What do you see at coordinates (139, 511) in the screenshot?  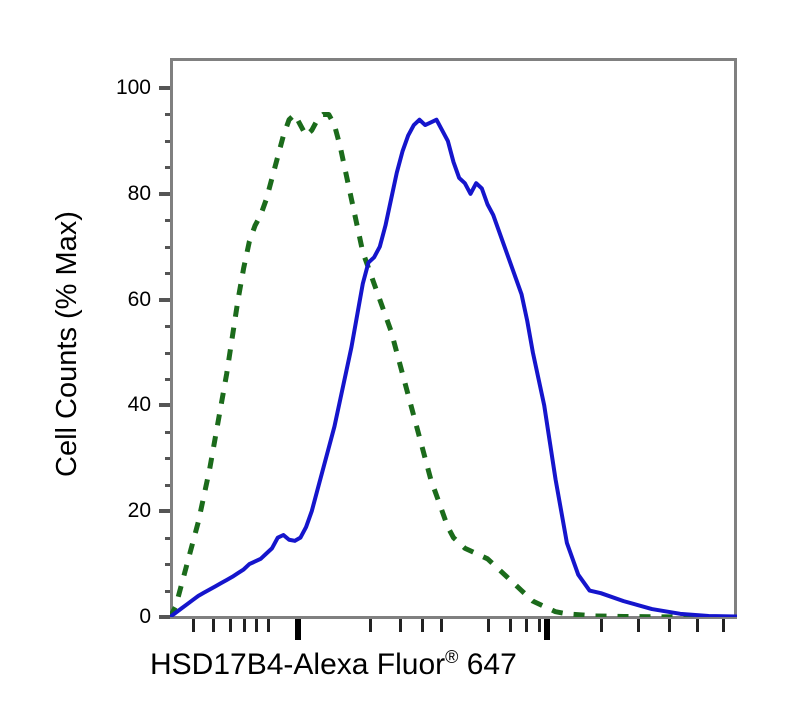 I see `y-axis-tick-label: 20` at bounding box center [139, 511].